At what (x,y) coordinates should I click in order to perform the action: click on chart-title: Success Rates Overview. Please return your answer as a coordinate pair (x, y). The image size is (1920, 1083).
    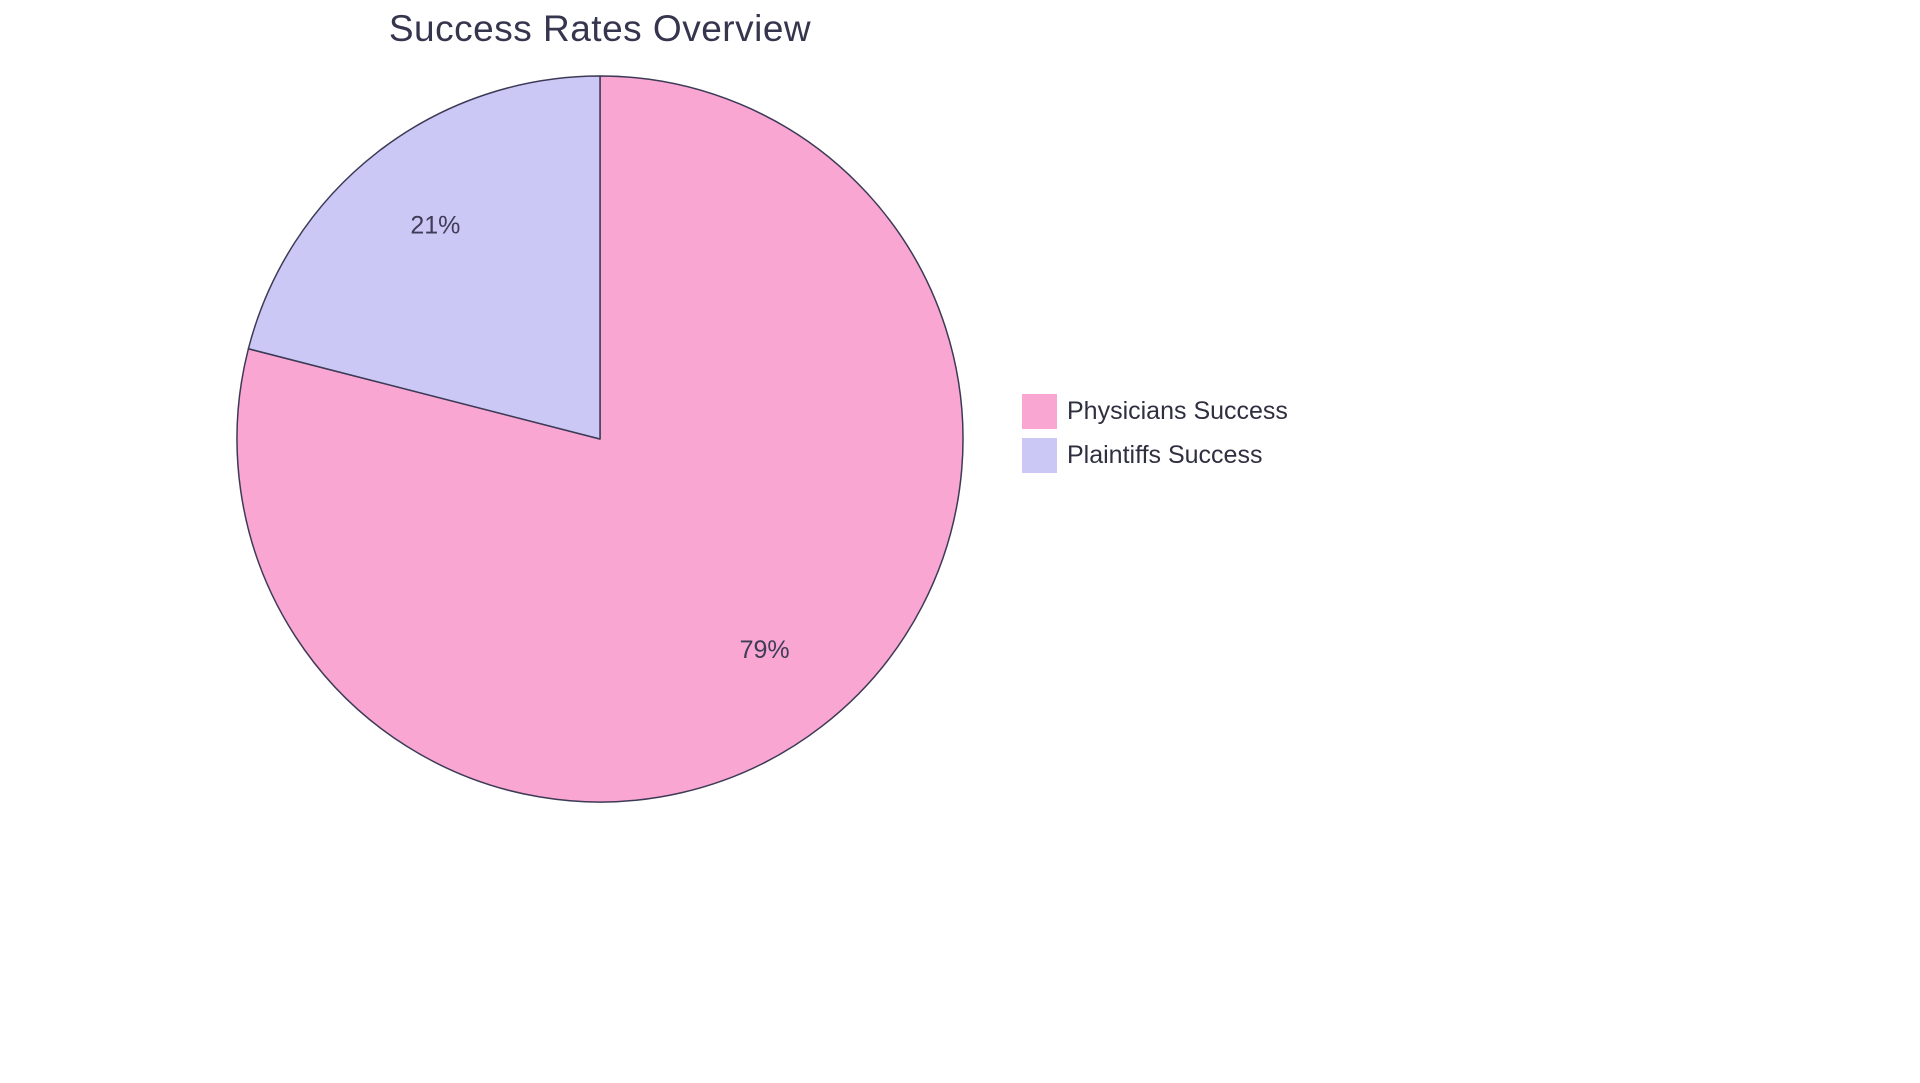
    Looking at the image, I should click on (600, 28).